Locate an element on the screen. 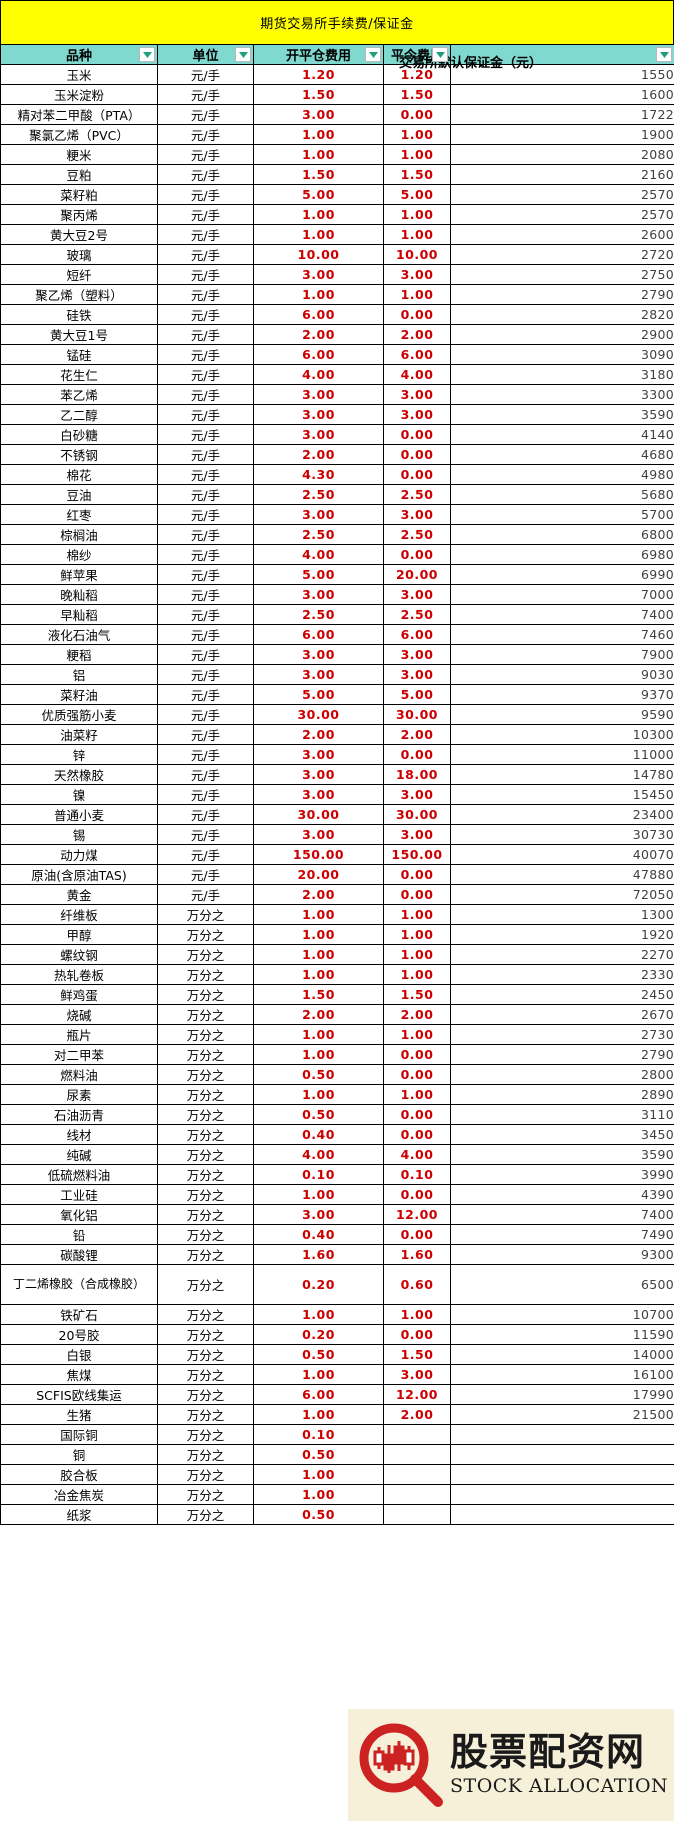 The width and height of the screenshot is (674, 1834). cell-margin: 3990 is located at coordinates (562, 1174).